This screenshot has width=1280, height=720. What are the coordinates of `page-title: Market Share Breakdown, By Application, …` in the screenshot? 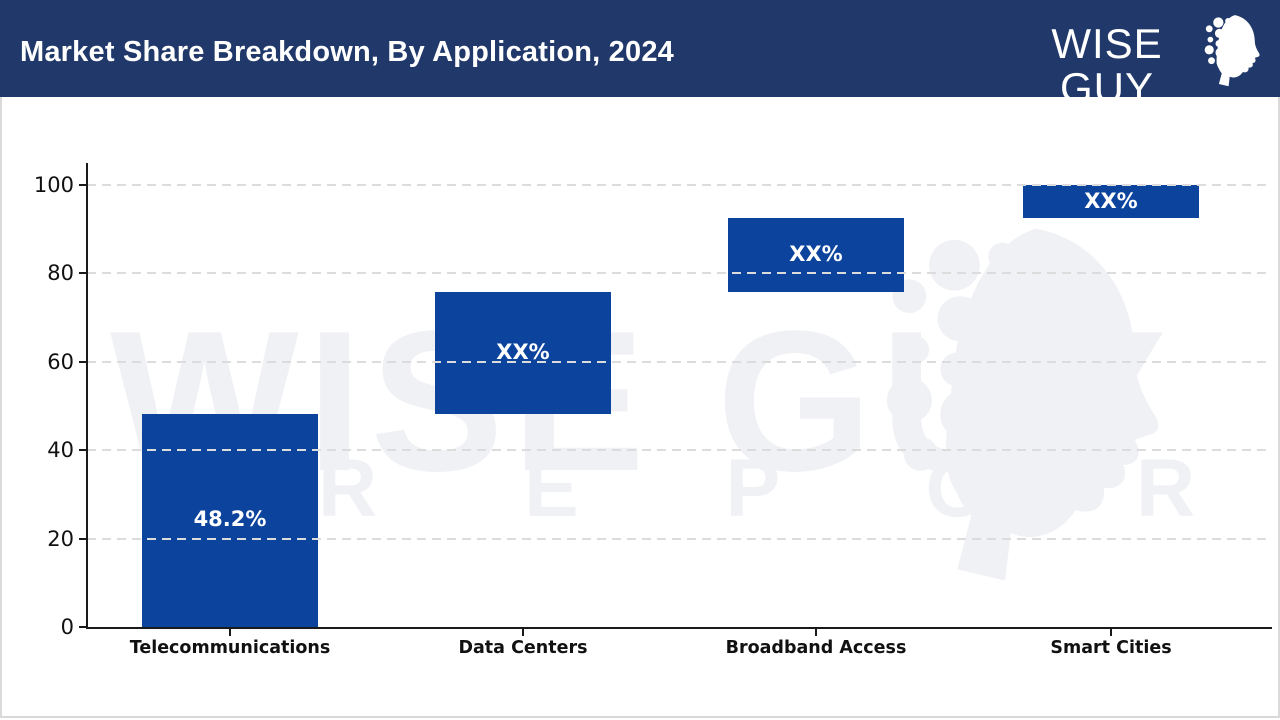 It's located at (347, 52).